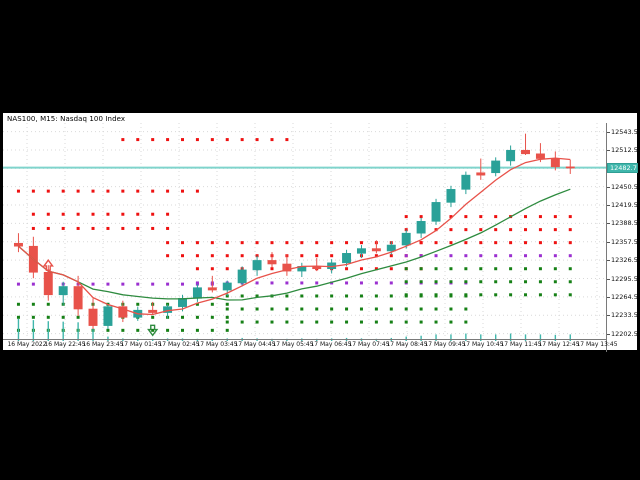 This screenshot has width=640, height=480. What do you see at coordinates (141, 344) in the screenshot?
I see `time-tick-3: 17 May 01:45` at bounding box center [141, 344].